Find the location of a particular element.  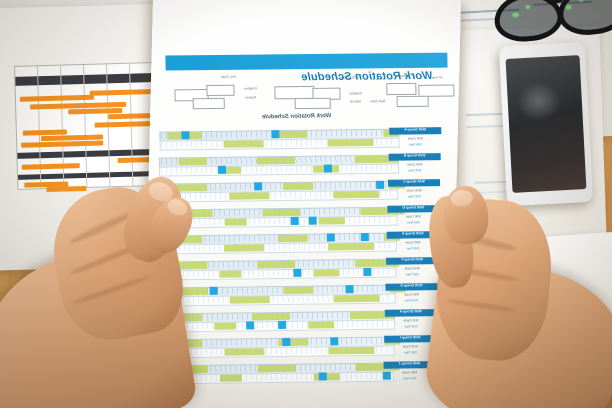

row-header-label: Shift Group D is located at coordinates (413, 207).